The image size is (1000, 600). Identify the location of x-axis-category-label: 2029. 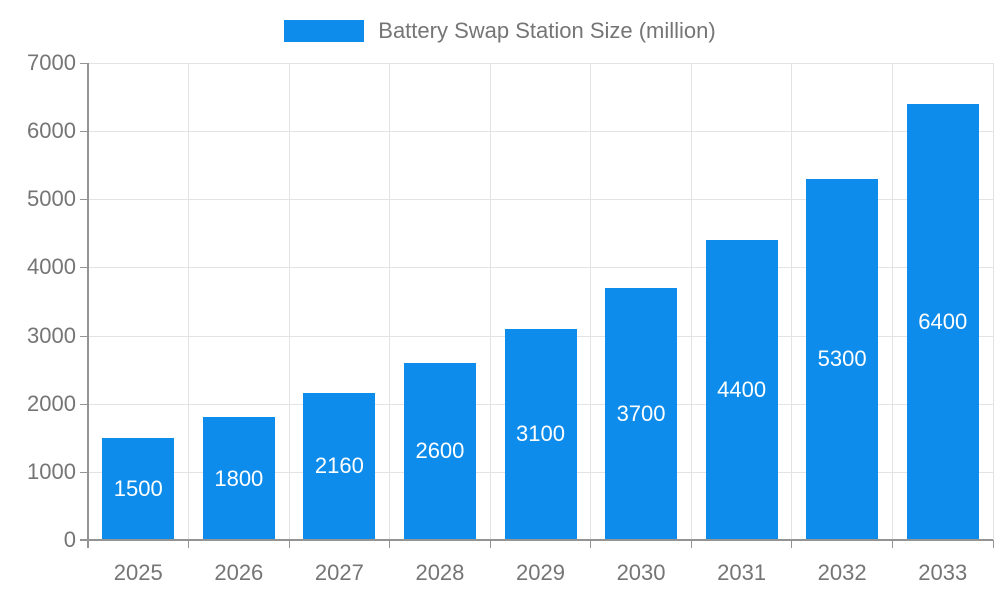
(540, 572).